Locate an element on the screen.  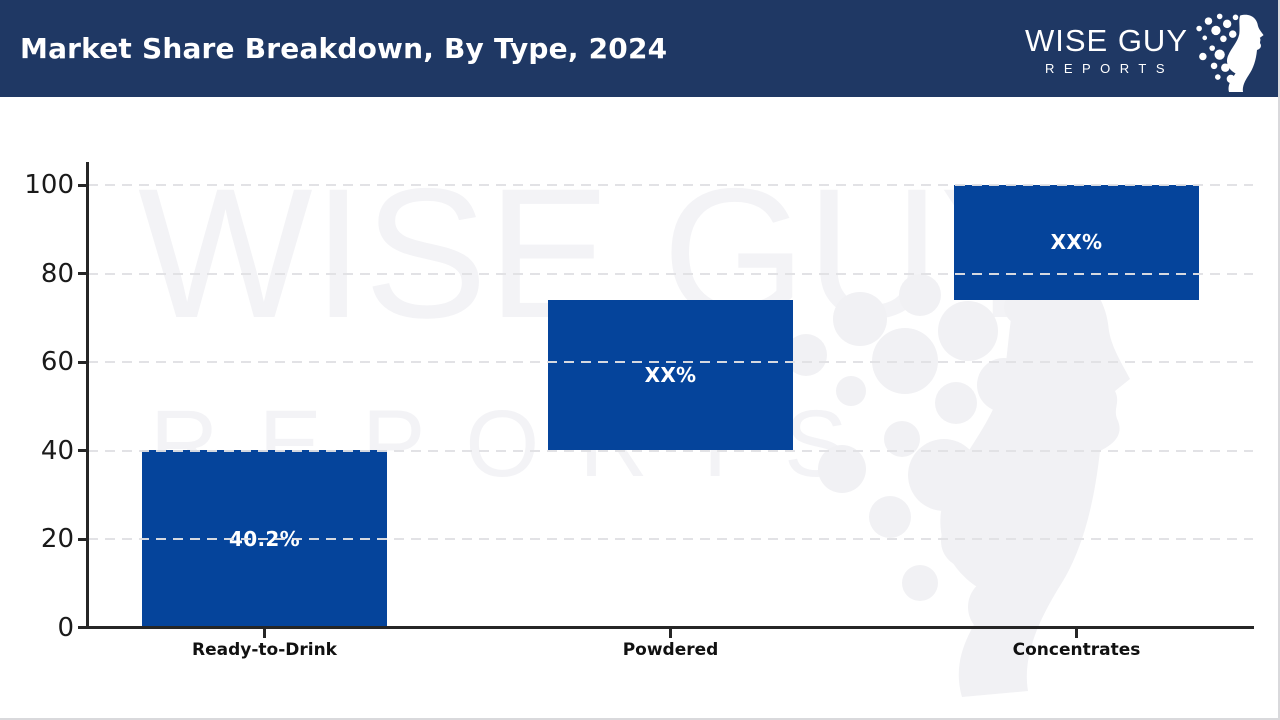
y-tick-label: 0 is located at coordinates (65, 627).